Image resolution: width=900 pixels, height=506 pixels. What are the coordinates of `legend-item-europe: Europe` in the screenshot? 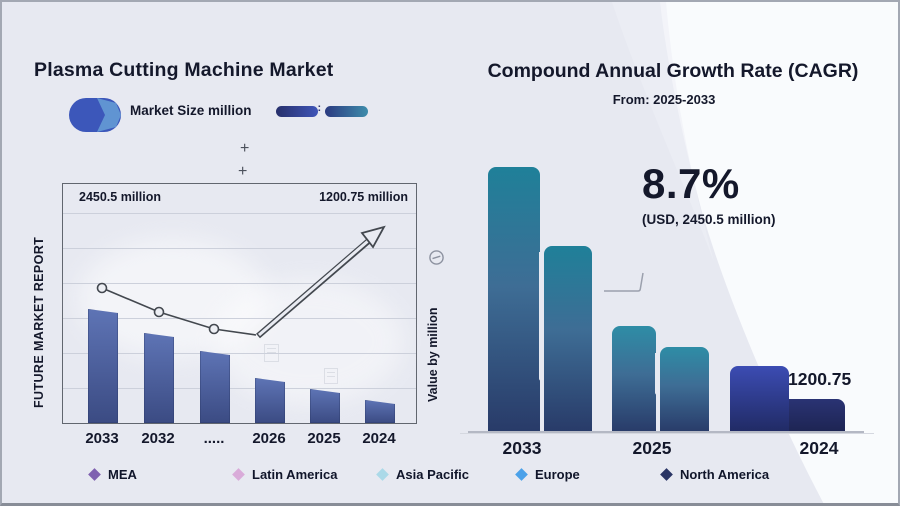 It's located at (547, 474).